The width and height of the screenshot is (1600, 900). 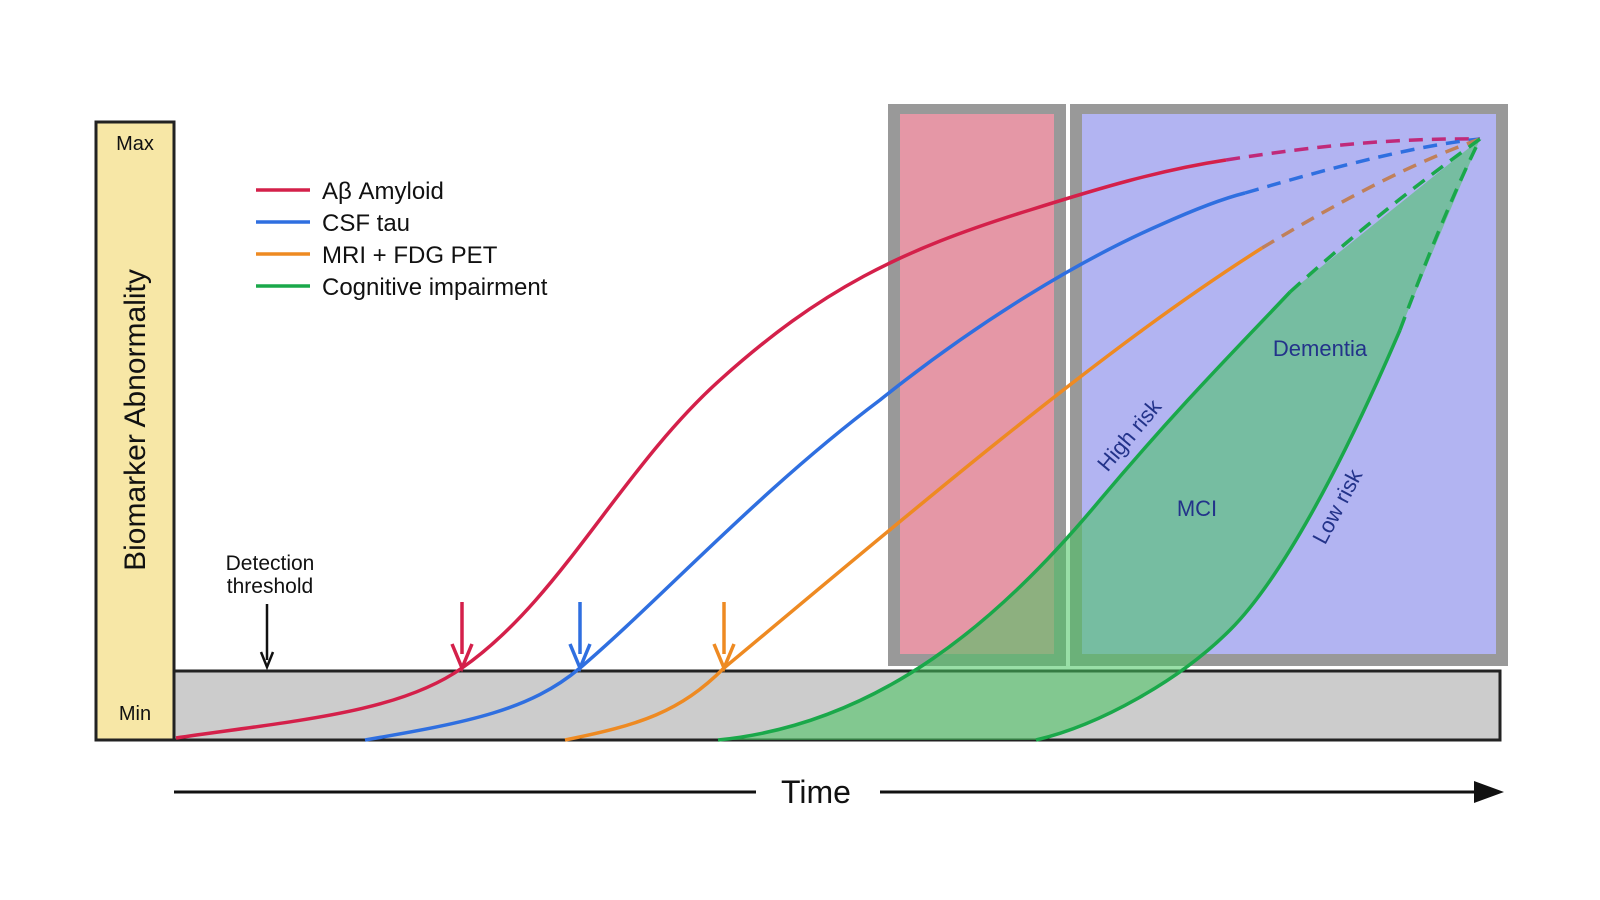 I want to click on time-axis-arrowhead, so click(x=1489, y=792).